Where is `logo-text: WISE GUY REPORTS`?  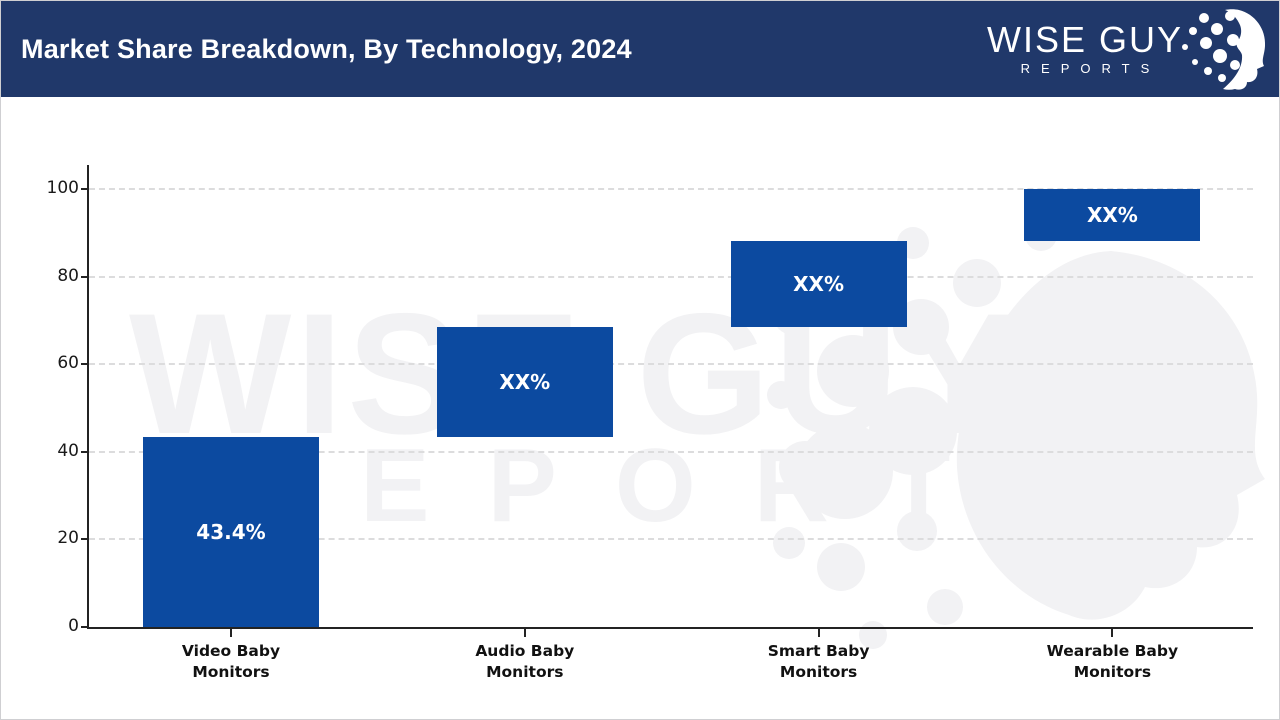
logo-text: WISE GUY REPORTS is located at coordinates (1084, 48).